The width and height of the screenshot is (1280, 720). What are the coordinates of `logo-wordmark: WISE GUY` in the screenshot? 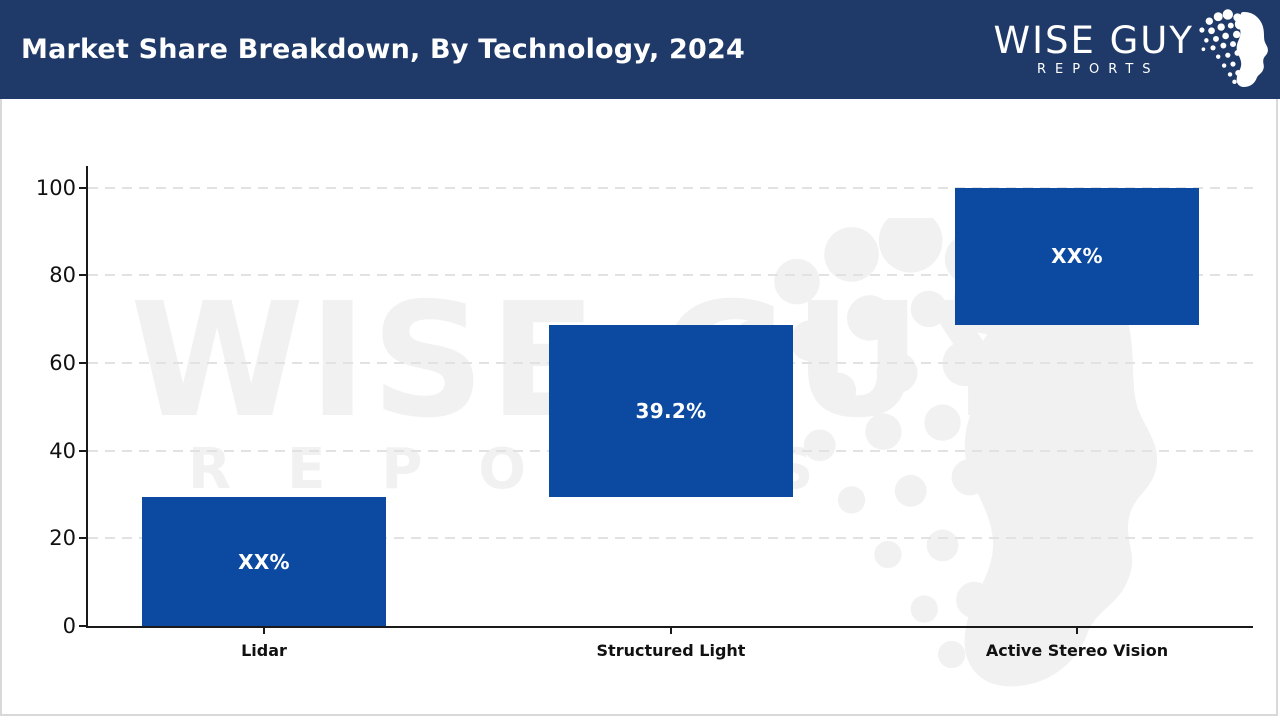 It's located at (1093, 40).